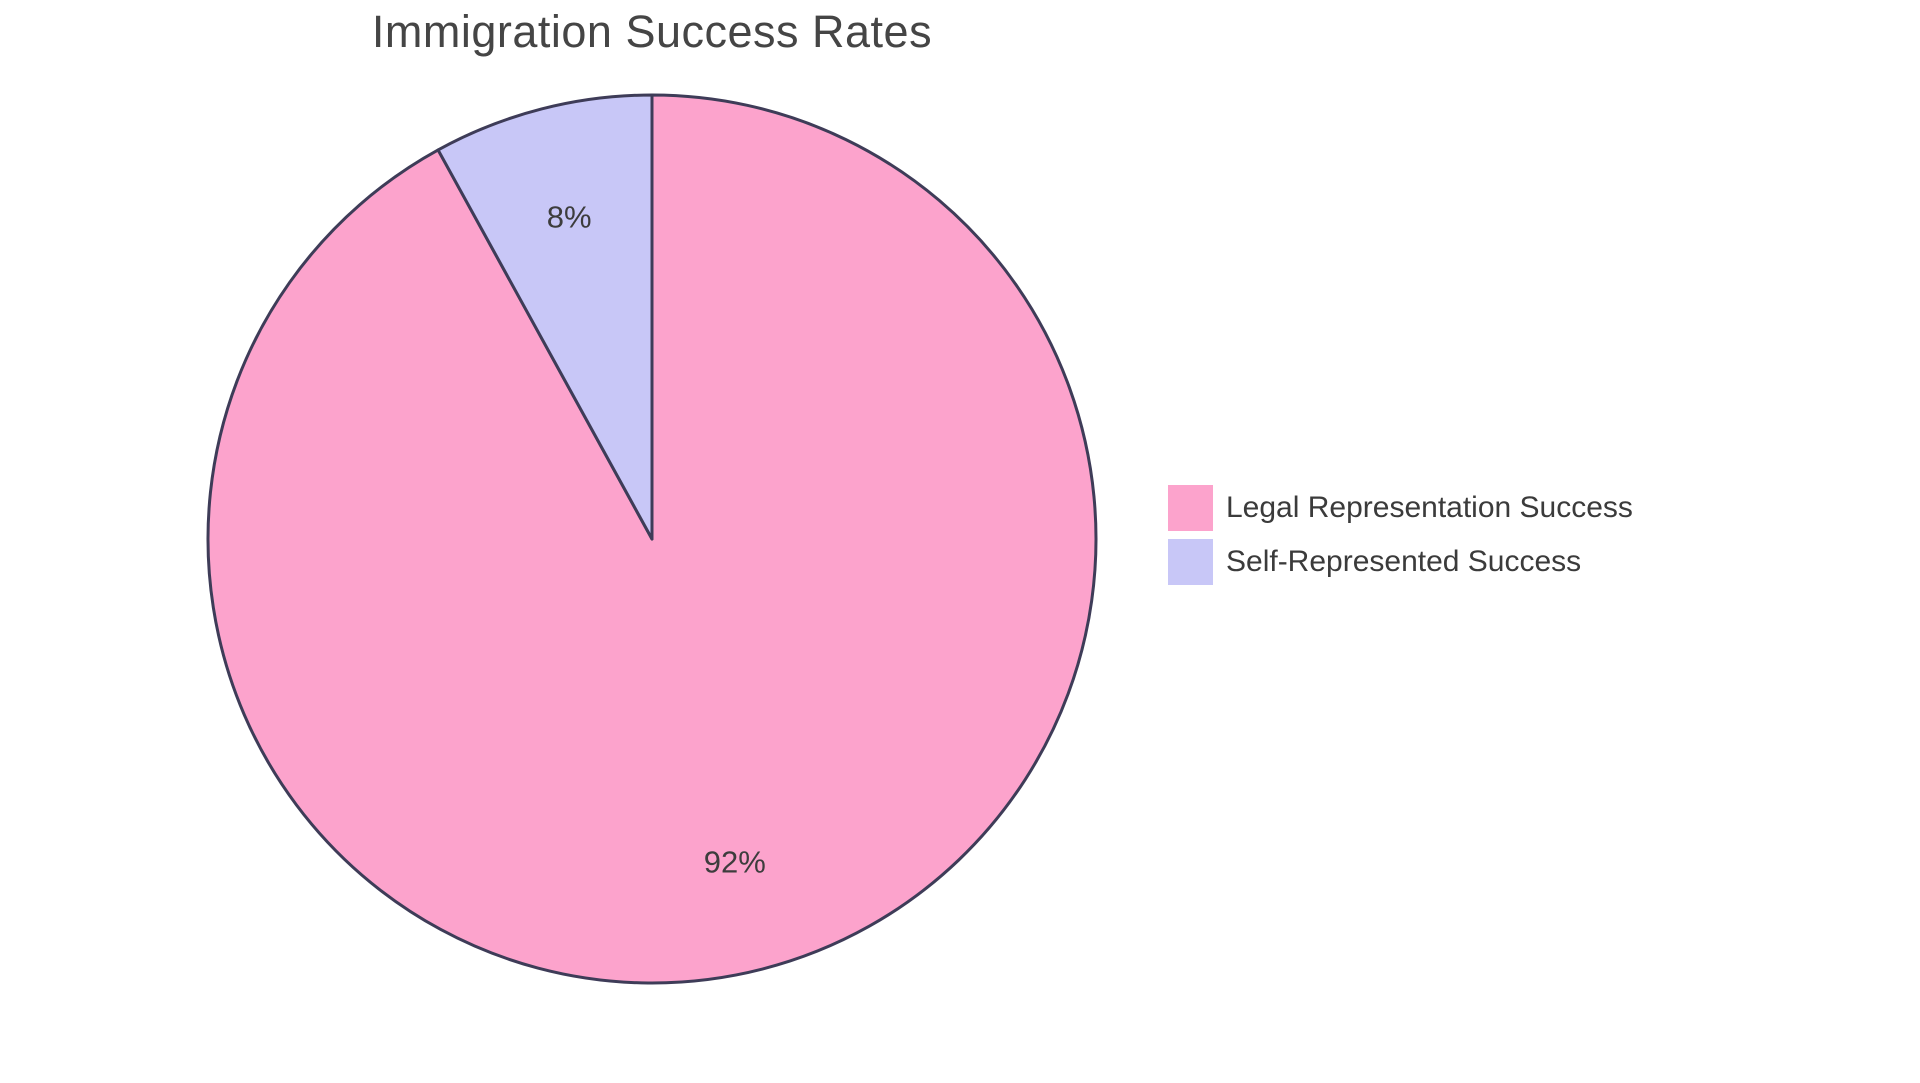 The height and width of the screenshot is (1083, 1920). Describe the element at coordinates (735, 862) in the screenshot. I see `slice-percent-label-legal-representation: 92%` at that location.